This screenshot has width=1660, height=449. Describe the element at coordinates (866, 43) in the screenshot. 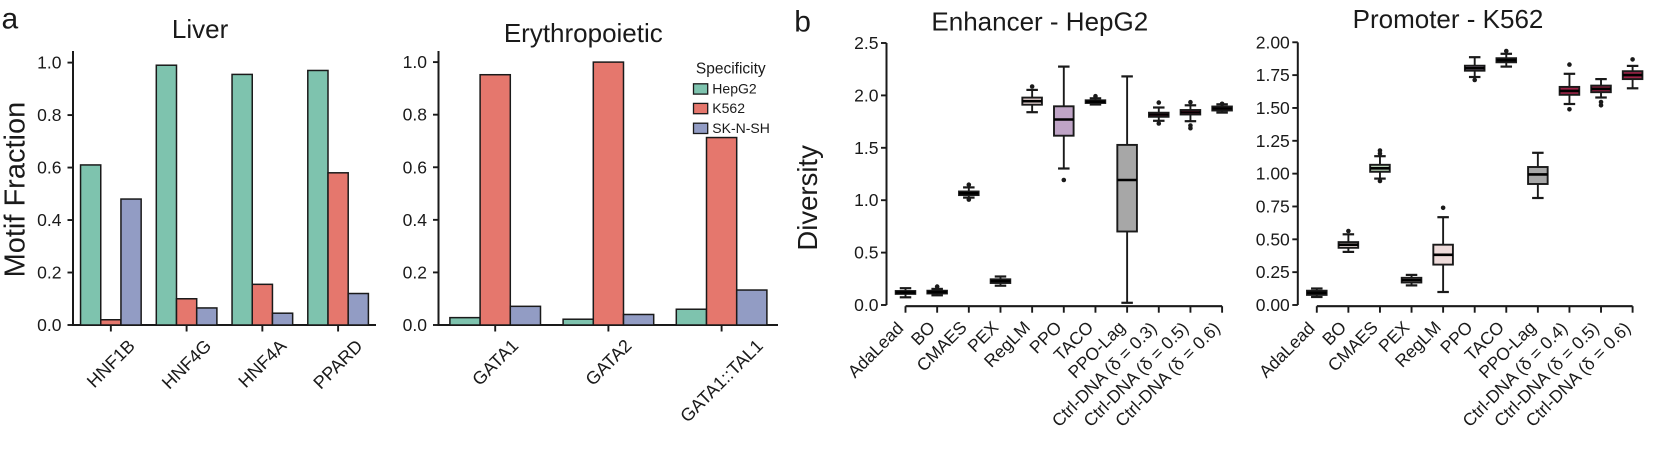

I see `svg-text: 2.5` at that location.